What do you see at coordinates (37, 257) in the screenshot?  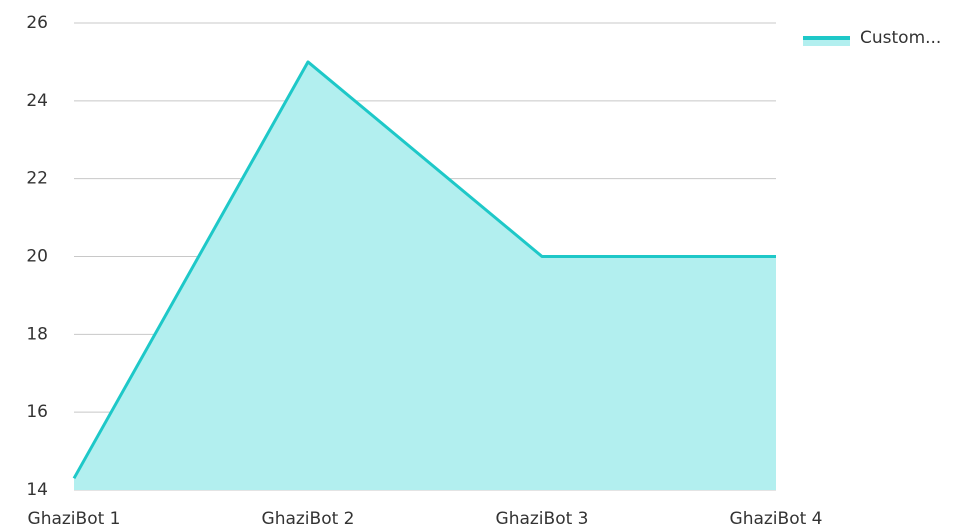 I see `y-tick-label: 20` at bounding box center [37, 257].